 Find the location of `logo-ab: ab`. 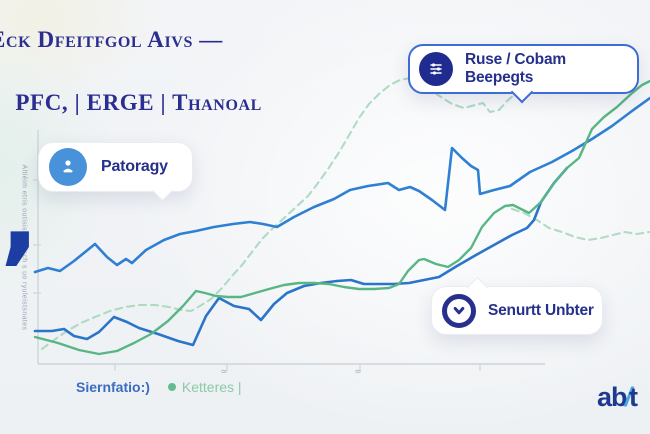

logo-ab: ab is located at coordinates (612, 397).